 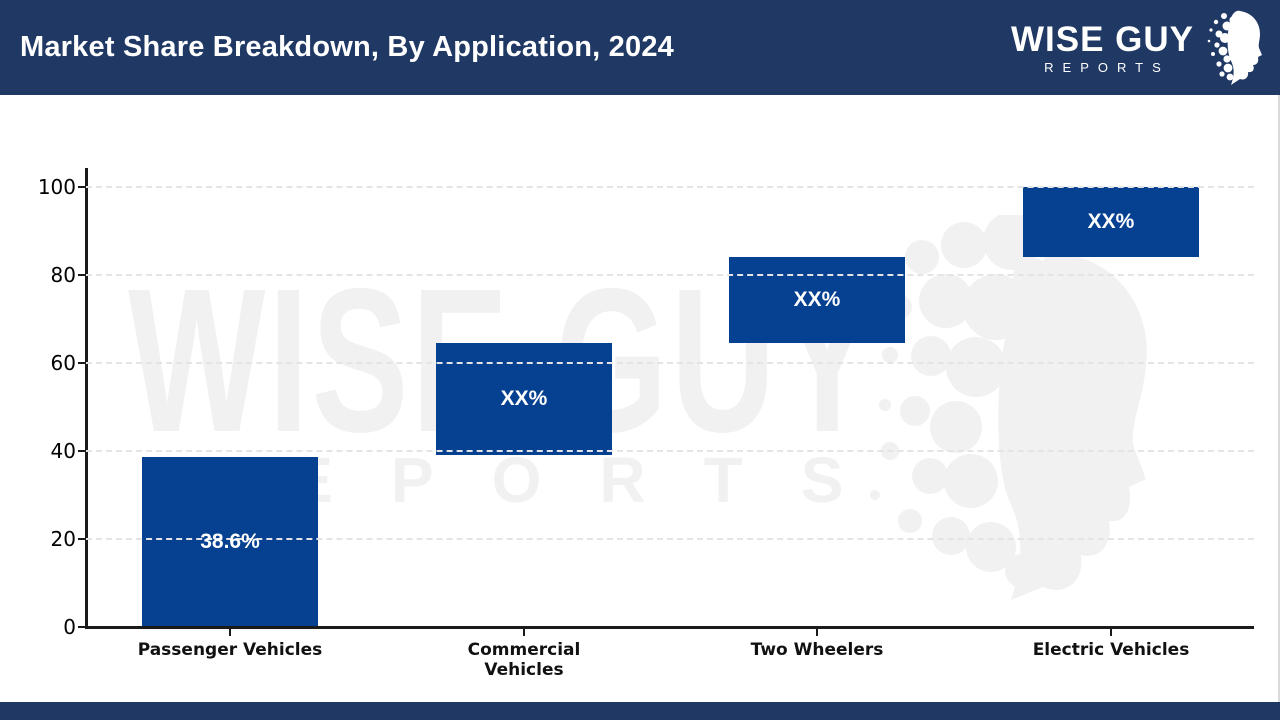 What do you see at coordinates (230, 650) in the screenshot?
I see `x-axis-category-label: Passenger Vehicles` at bounding box center [230, 650].